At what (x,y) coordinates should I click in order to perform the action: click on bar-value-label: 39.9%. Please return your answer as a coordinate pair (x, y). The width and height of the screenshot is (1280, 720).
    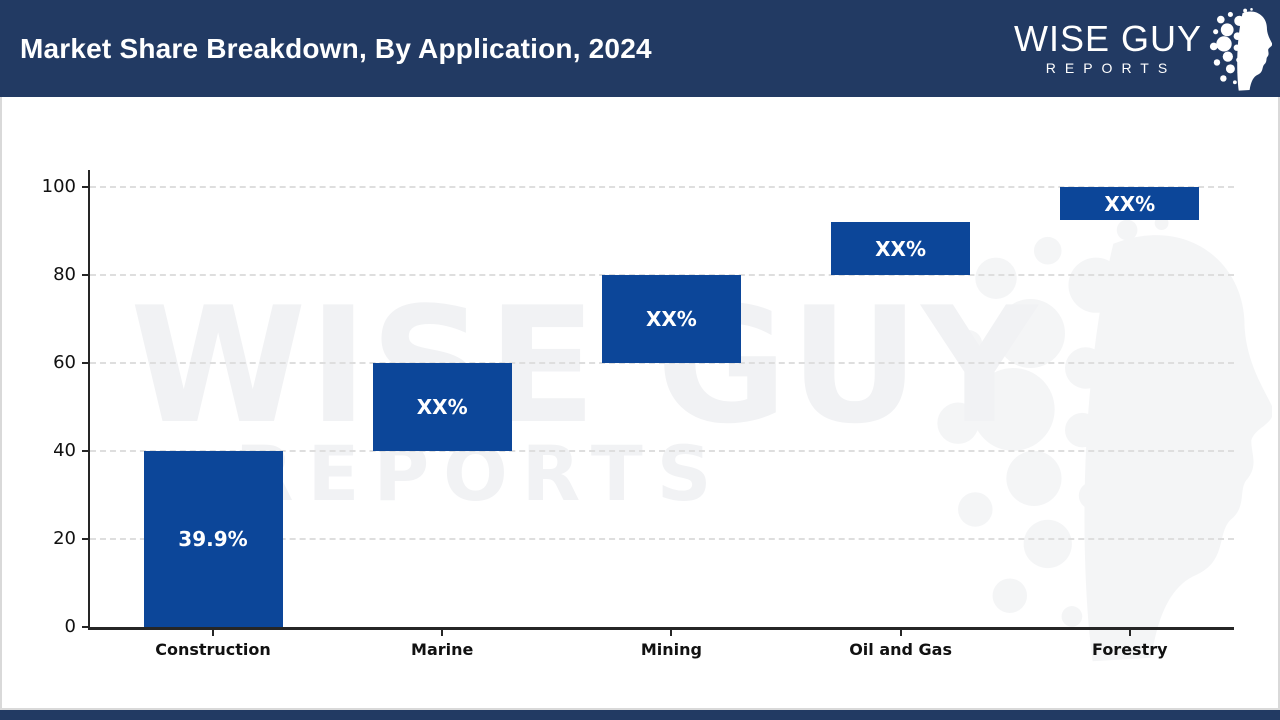
    Looking at the image, I should click on (213, 539).